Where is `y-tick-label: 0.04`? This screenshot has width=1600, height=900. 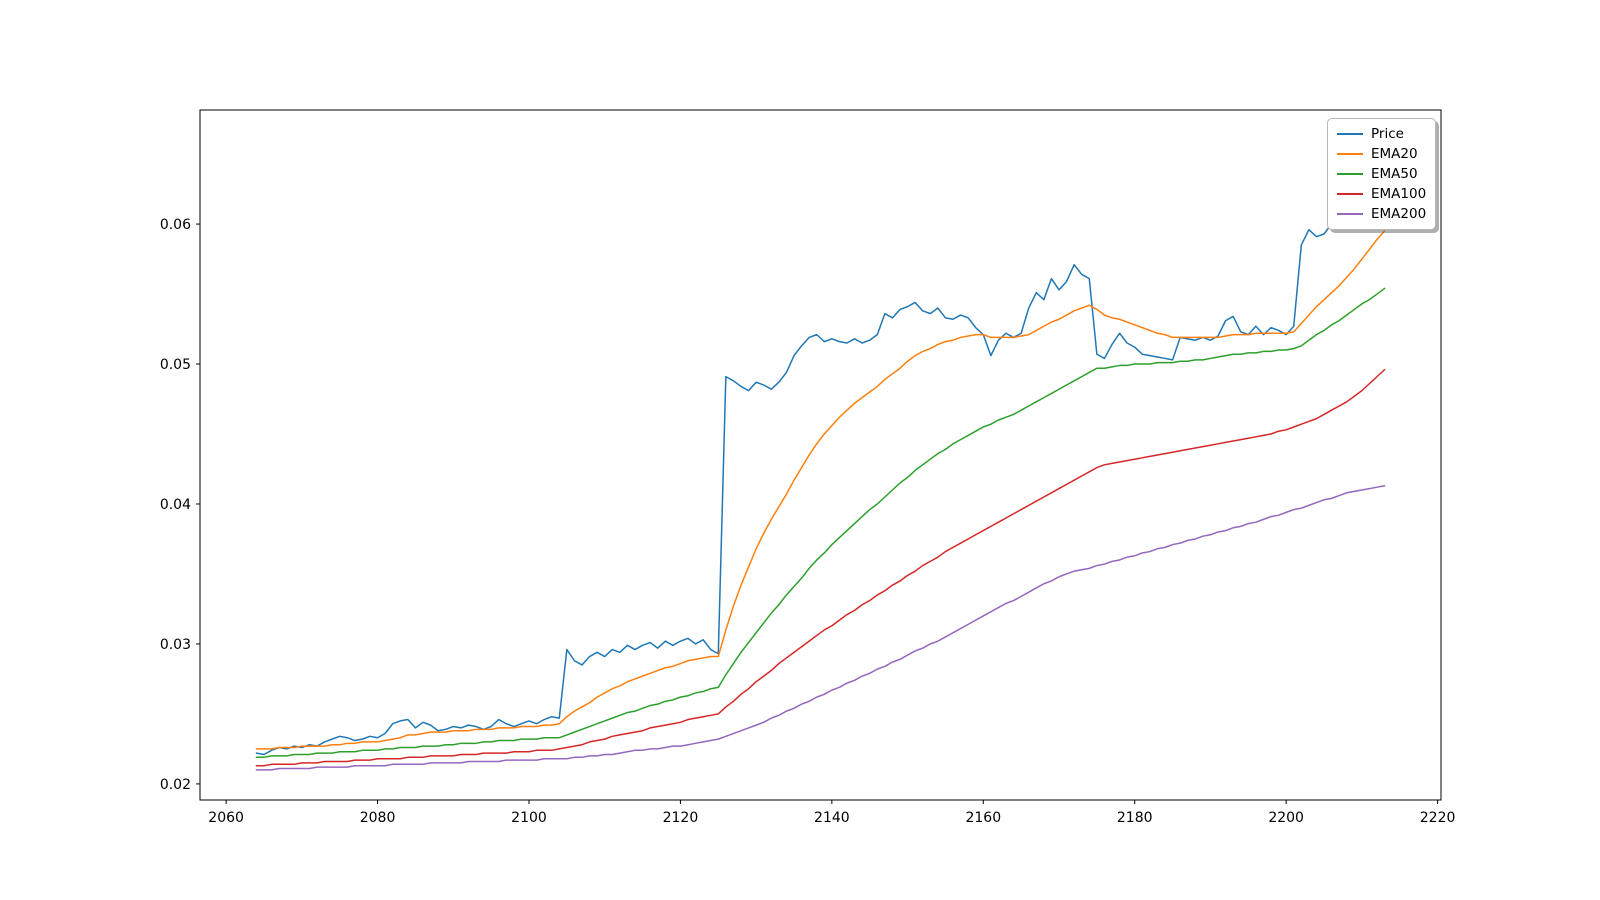
y-tick-label: 0.04 is located at coordinates (175, 505).